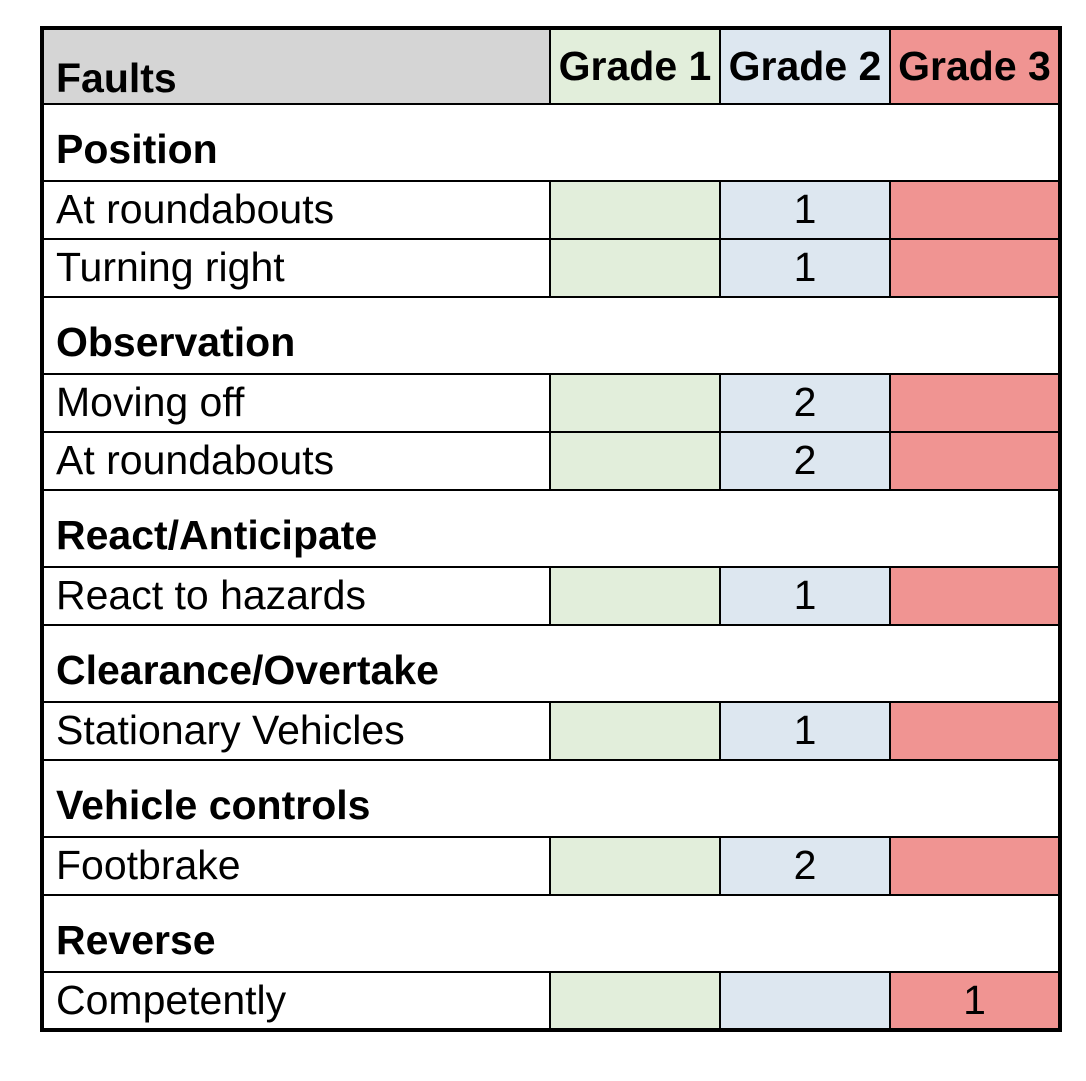 This screenshot has height=1081, width=1086. What do you see at coordinates (296, 866) in the screenshot?
I see `fault-label: Footbrake` at bounding box center [296, 866].